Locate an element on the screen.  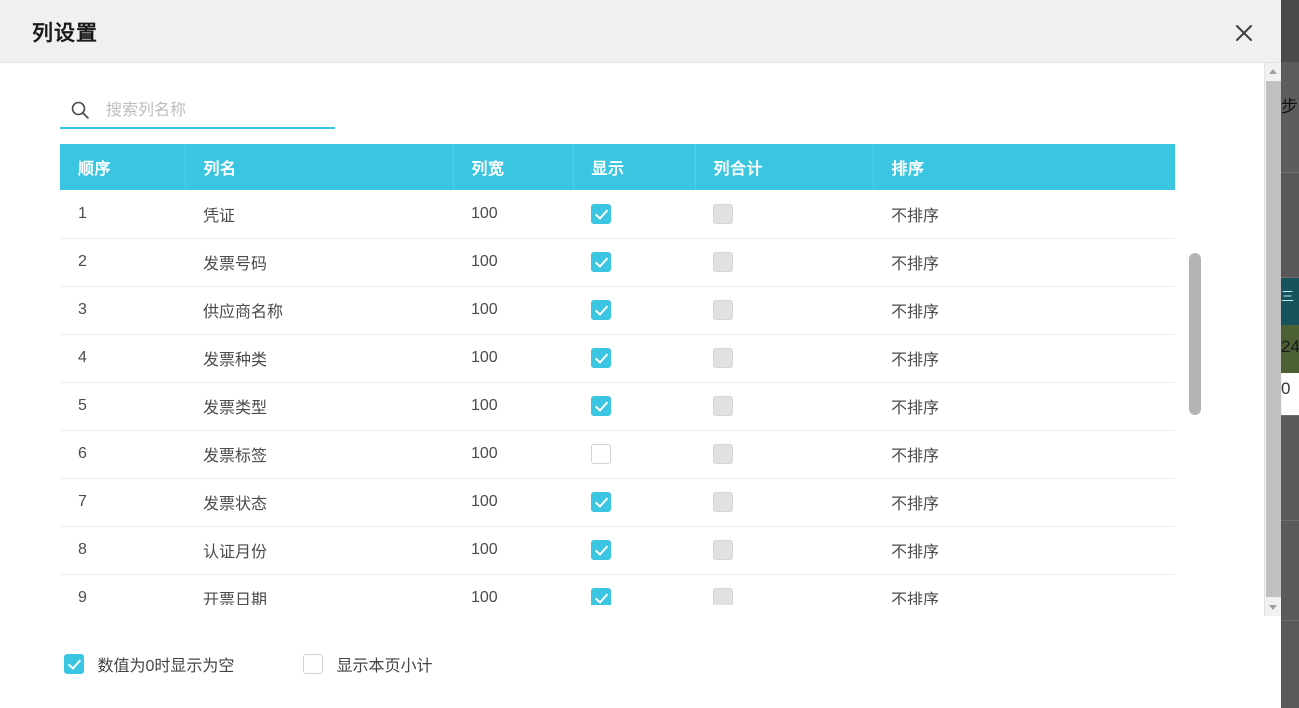
table-row: 9 开票日期 100 不排序 is located at coordinates (617, 589).